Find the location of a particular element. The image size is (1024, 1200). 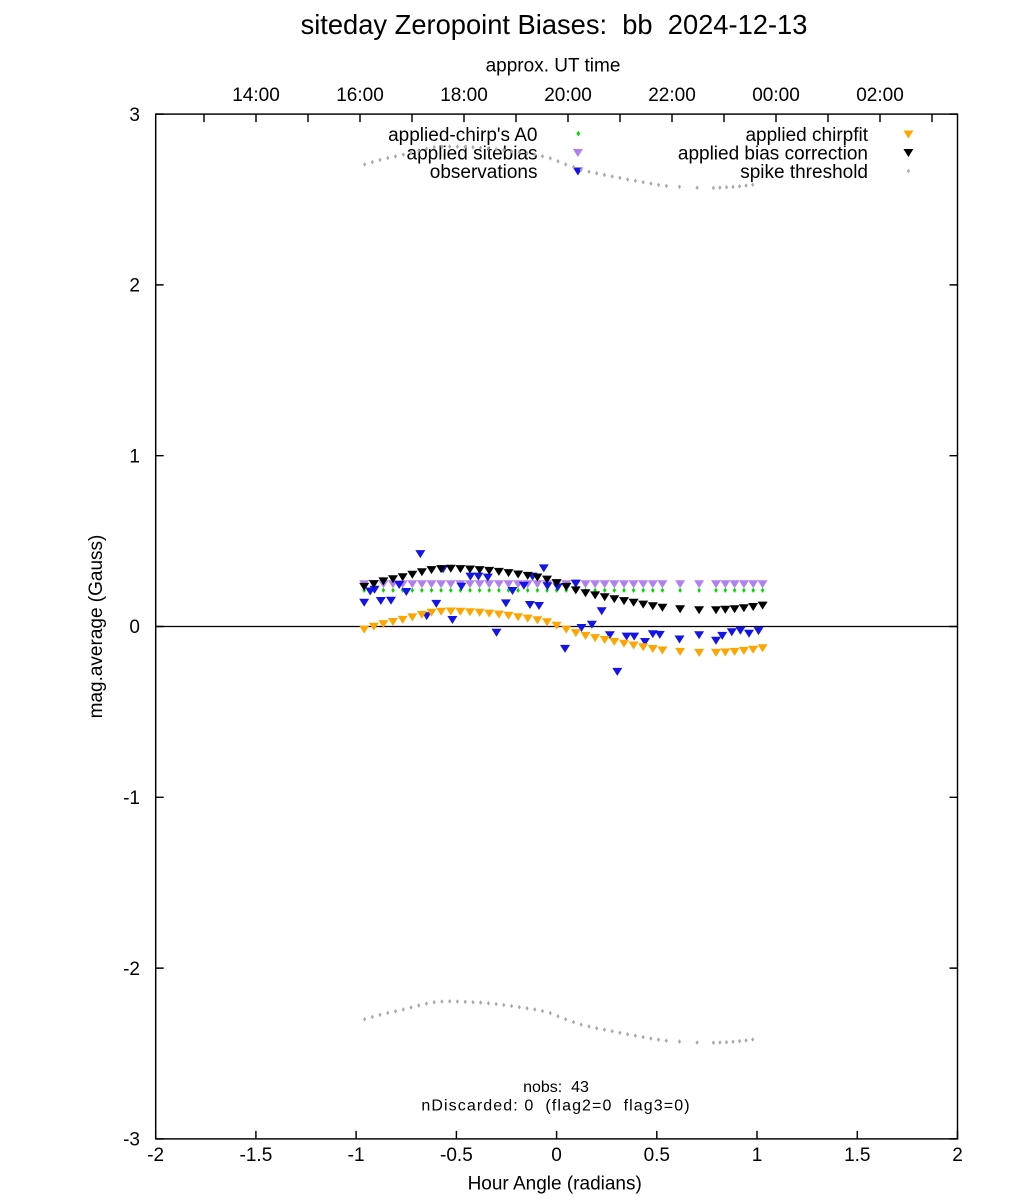

svg-text: applied bias correction is located at coordinates (773, 153).